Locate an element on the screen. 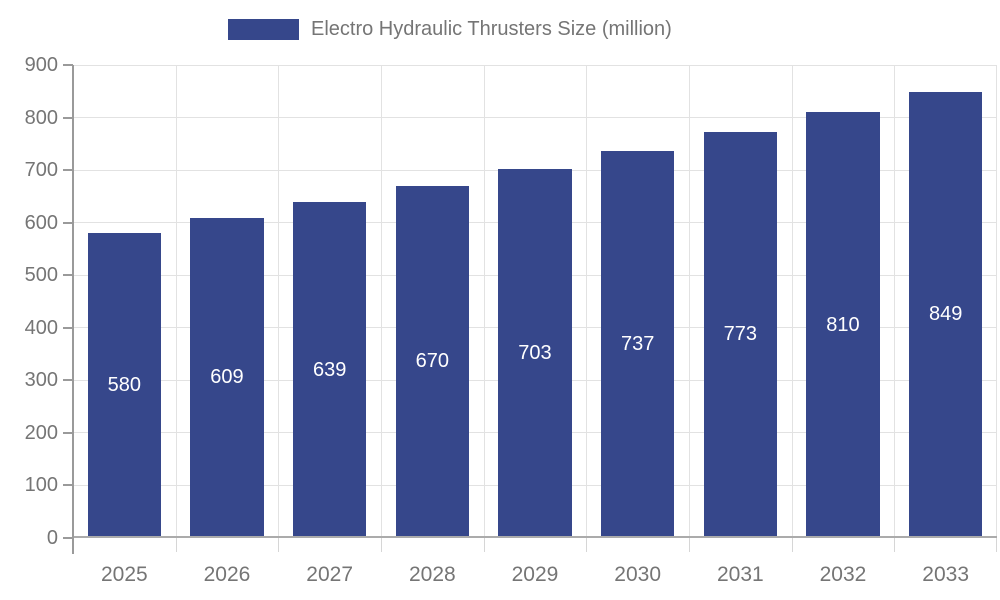  bar-value-label: 737 is located at coordinates (637, 343).